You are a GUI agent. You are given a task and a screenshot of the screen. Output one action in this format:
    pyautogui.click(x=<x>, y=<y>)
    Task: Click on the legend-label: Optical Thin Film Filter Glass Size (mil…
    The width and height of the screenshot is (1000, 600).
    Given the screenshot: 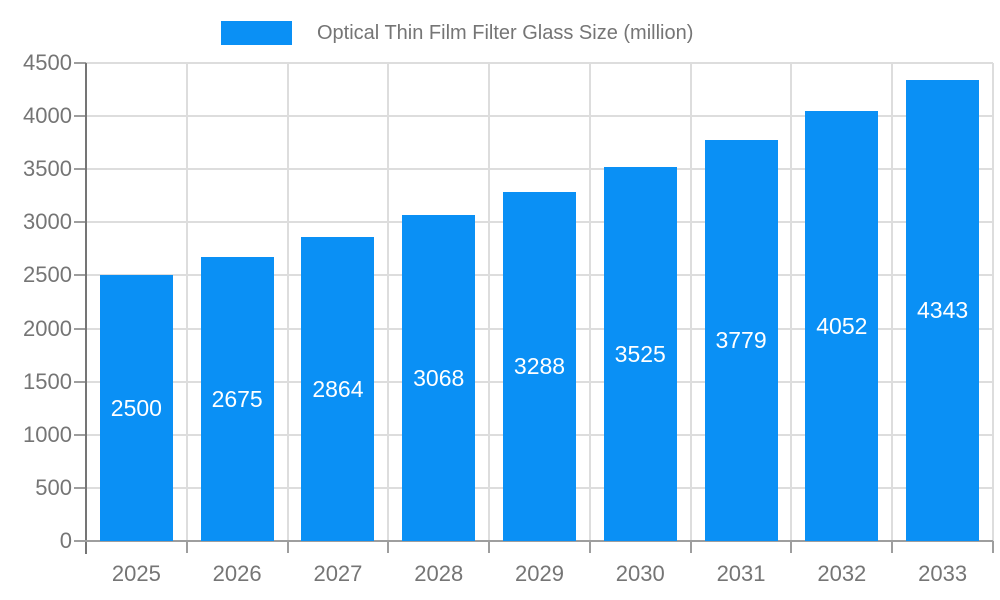 What is the action you would take?
    pyautogui.click(x=505, y=33)
    